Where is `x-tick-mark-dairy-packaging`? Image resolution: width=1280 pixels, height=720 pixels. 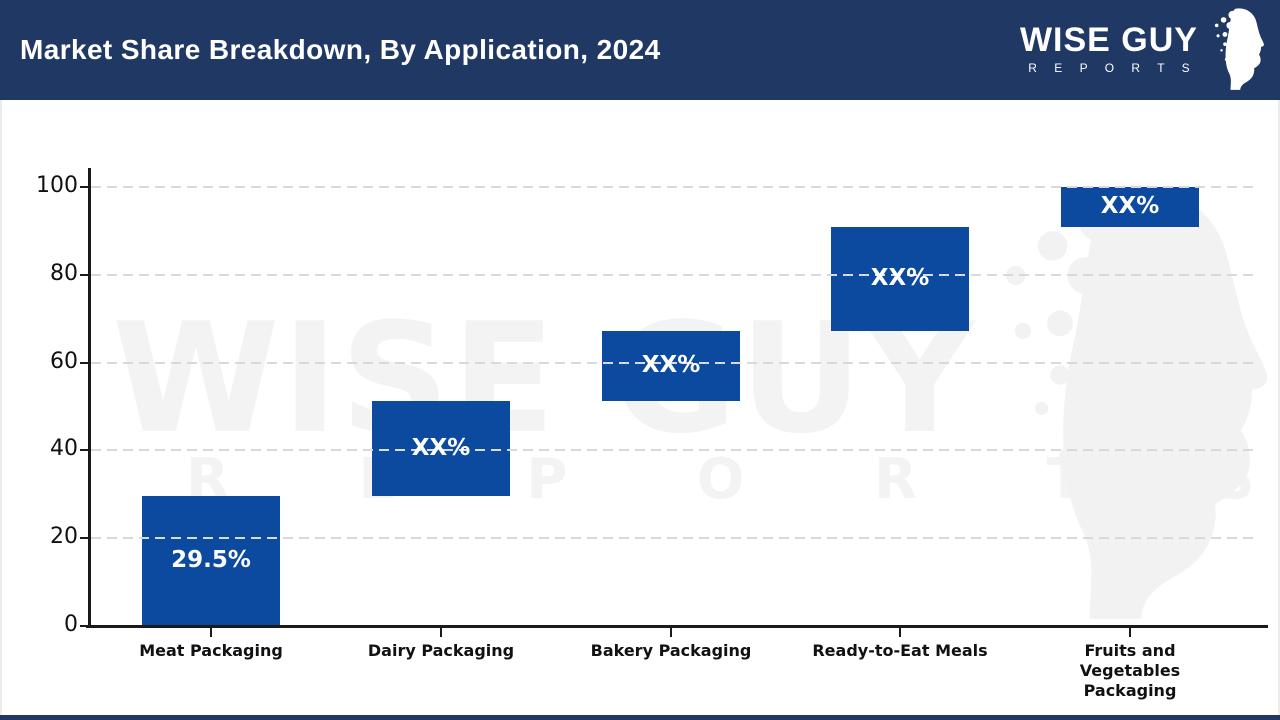 x-tick-mark-dairy-packaging is located at coordinates (441, 632).